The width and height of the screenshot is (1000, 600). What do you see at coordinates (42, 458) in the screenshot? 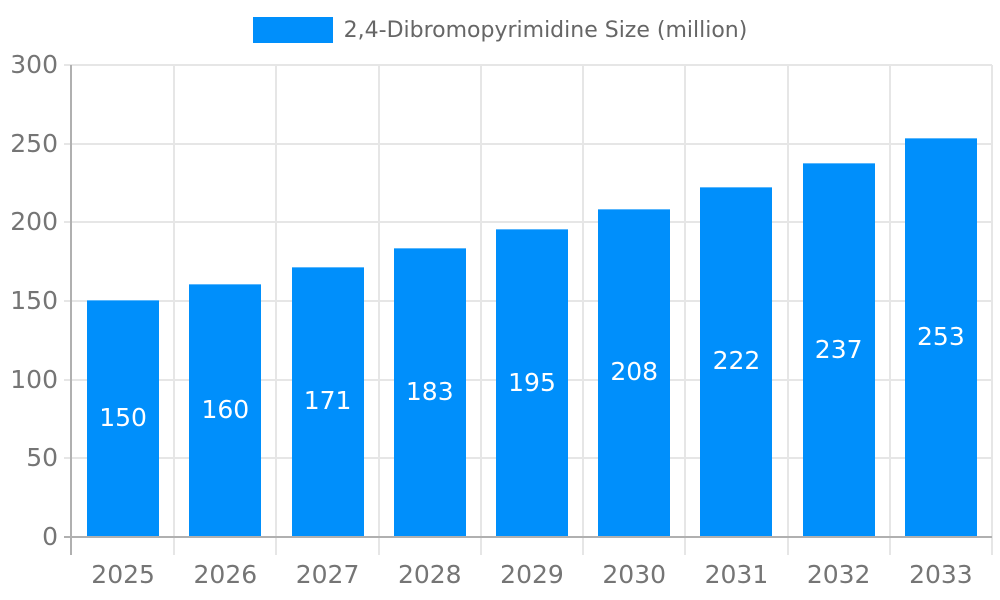
I see `y-tick-label: 50` at bounding box center [42, 458].